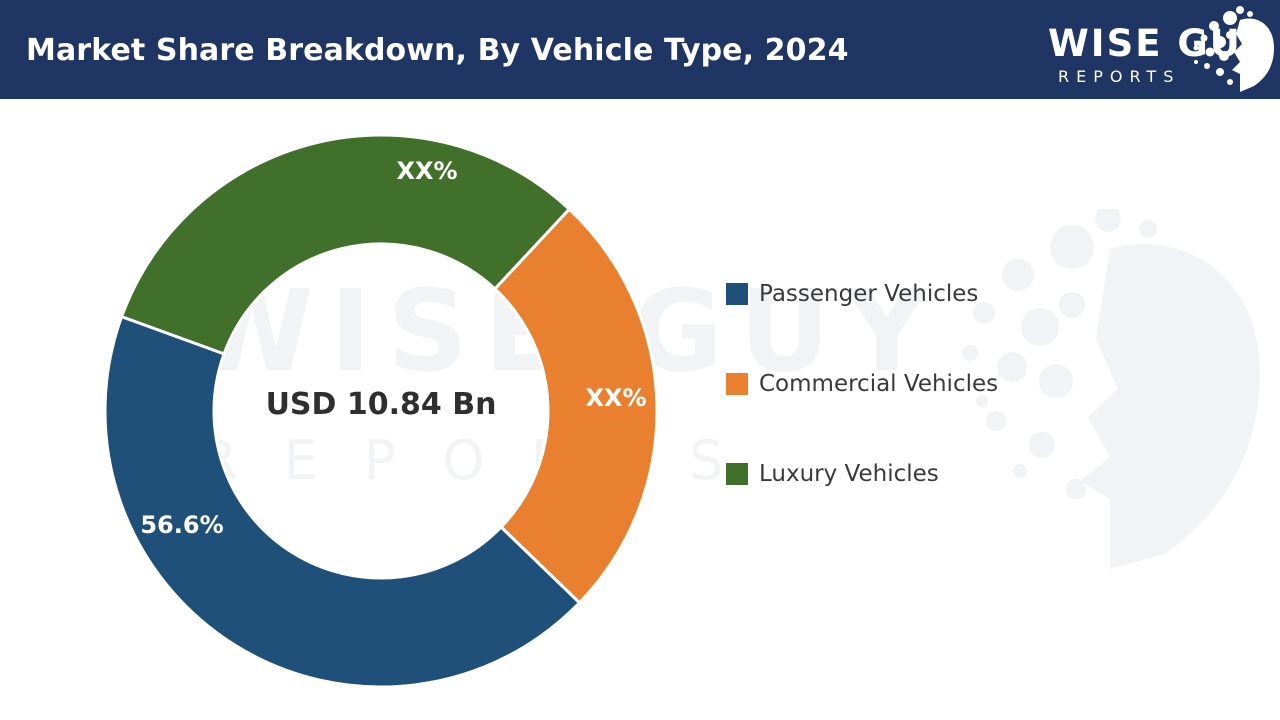 The height and width of the screenshot is (720, 1280). I want to click on legend-item-commercial-vehicles: Commercial Vehicles, so click(941, 384).